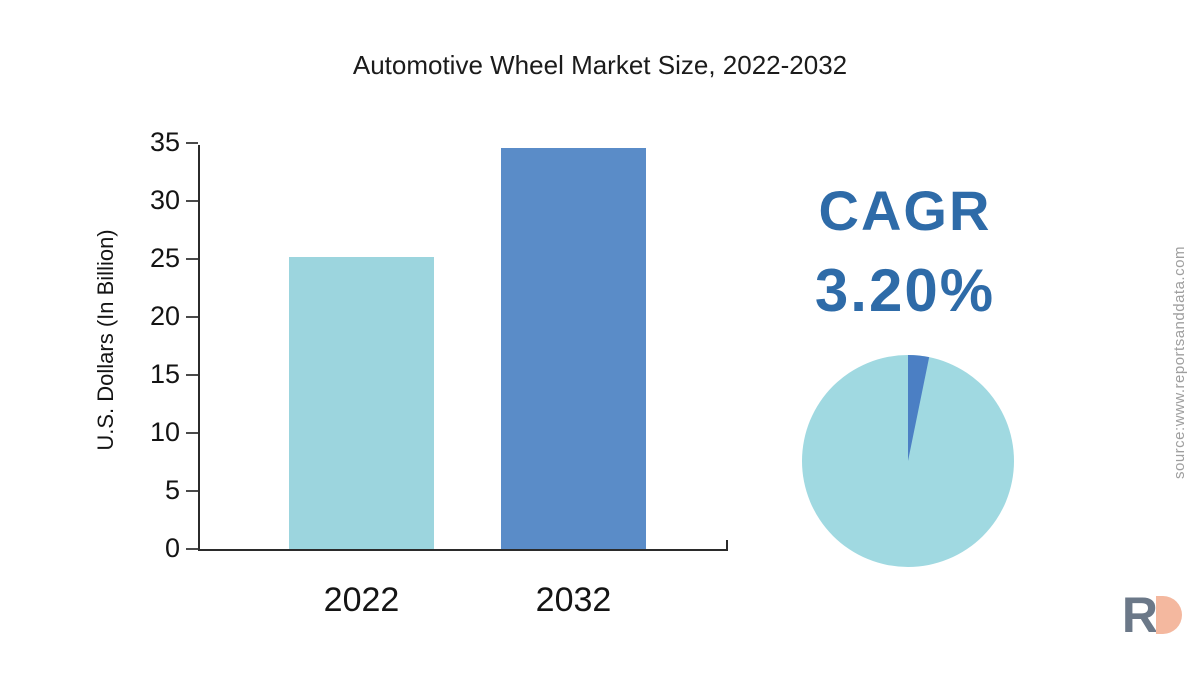 Image resolution: width=1200 pixels, height=674 pixels. What do you see at coordinates (1139, 615) in the screenshot?
I see `logo-letter-r: R` at bounding box center [1139, 615].